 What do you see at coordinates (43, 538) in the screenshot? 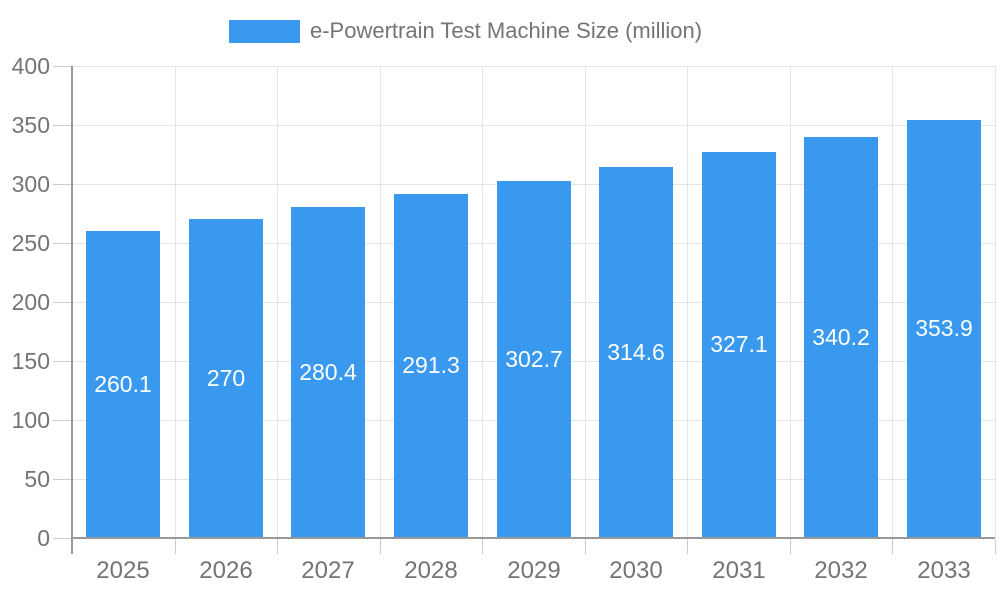
I see `y-tick-label: 0` at bounding box center [43, 538].